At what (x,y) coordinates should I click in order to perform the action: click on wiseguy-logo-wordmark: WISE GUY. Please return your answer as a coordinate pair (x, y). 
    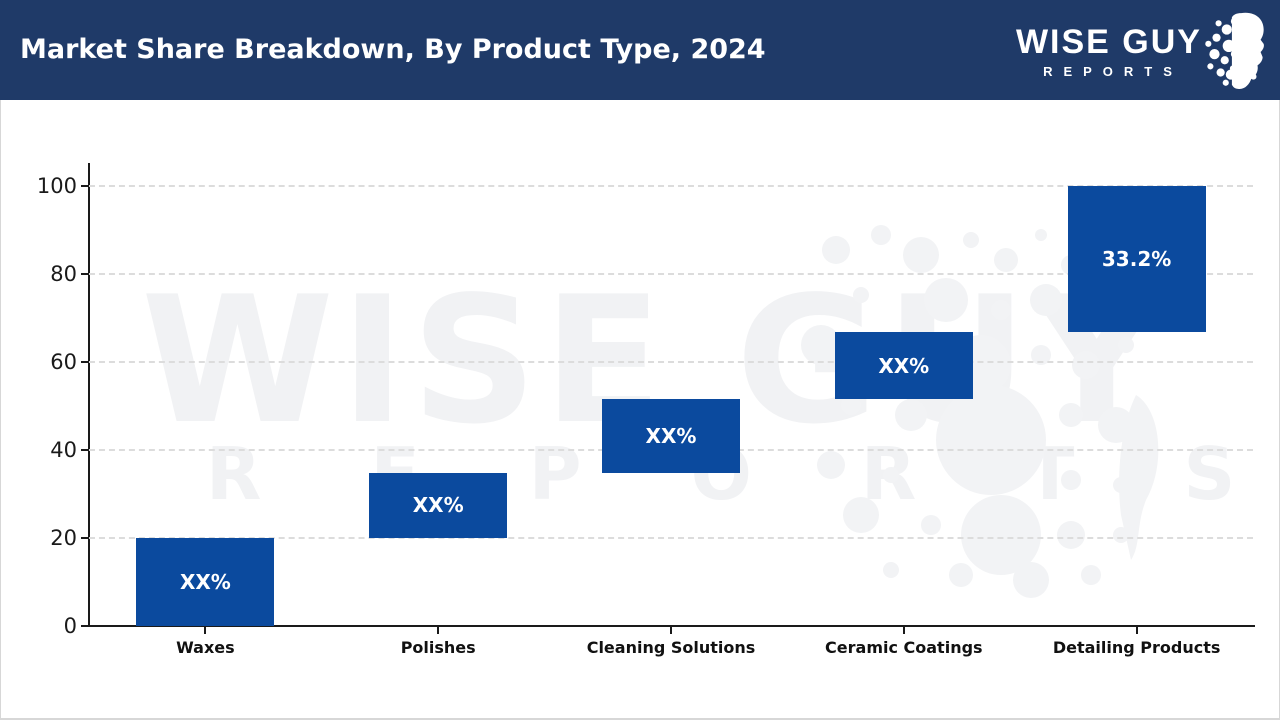
    Looking at the image, I should click on (1108, 42).